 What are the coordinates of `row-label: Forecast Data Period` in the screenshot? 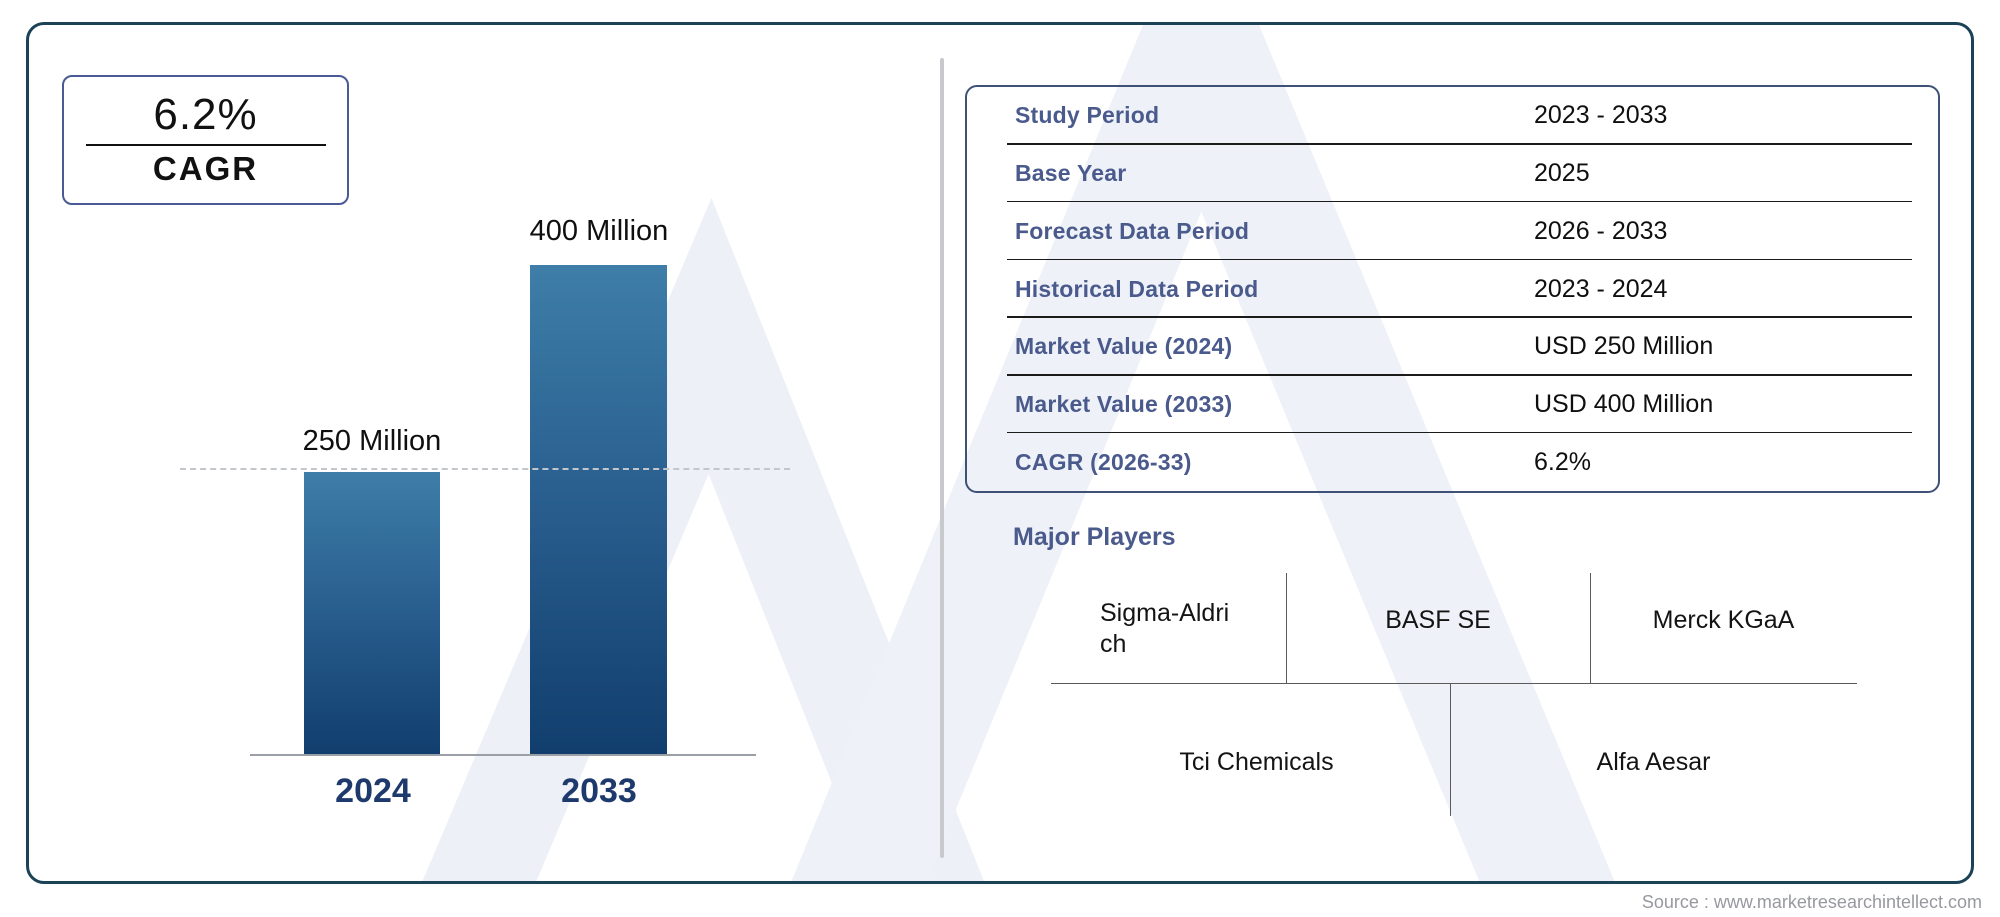 It's located at (1132, 230).